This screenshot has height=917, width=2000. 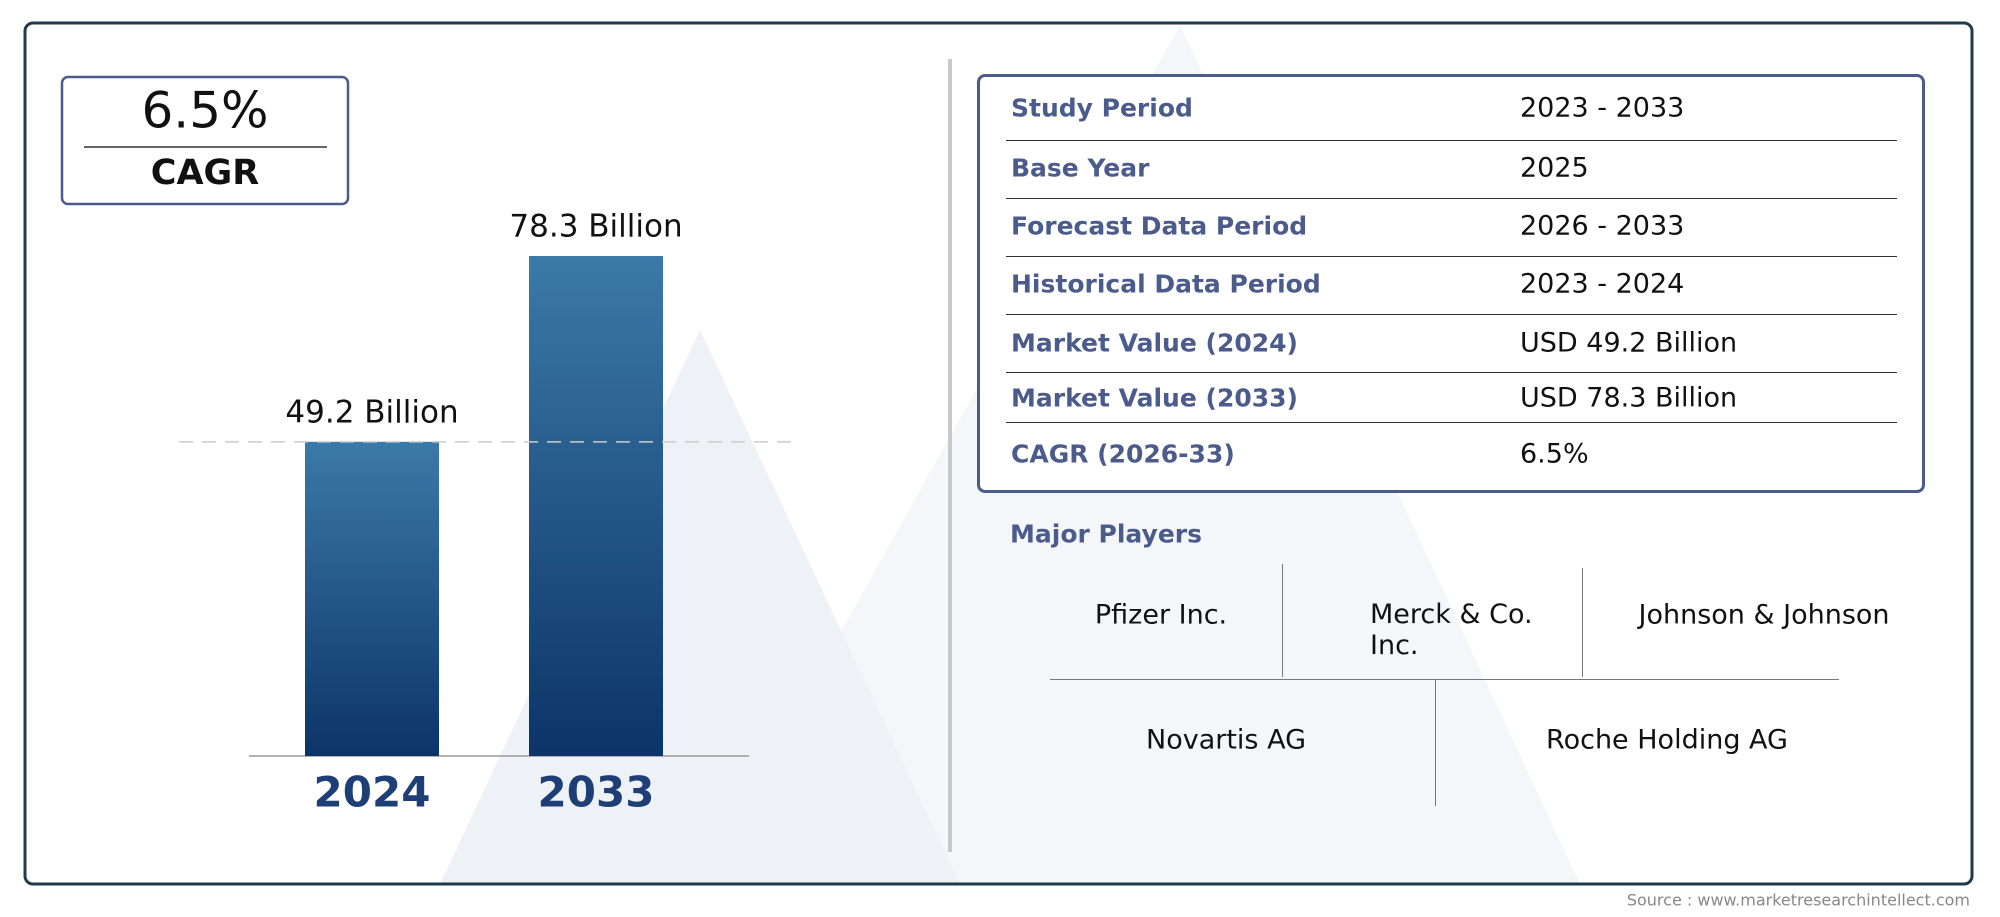 What do you see at coordinates (1629, 398) in the screenshot?
I see `row-value: USD 78.3 Billion` at bounding box center [1629, 398].